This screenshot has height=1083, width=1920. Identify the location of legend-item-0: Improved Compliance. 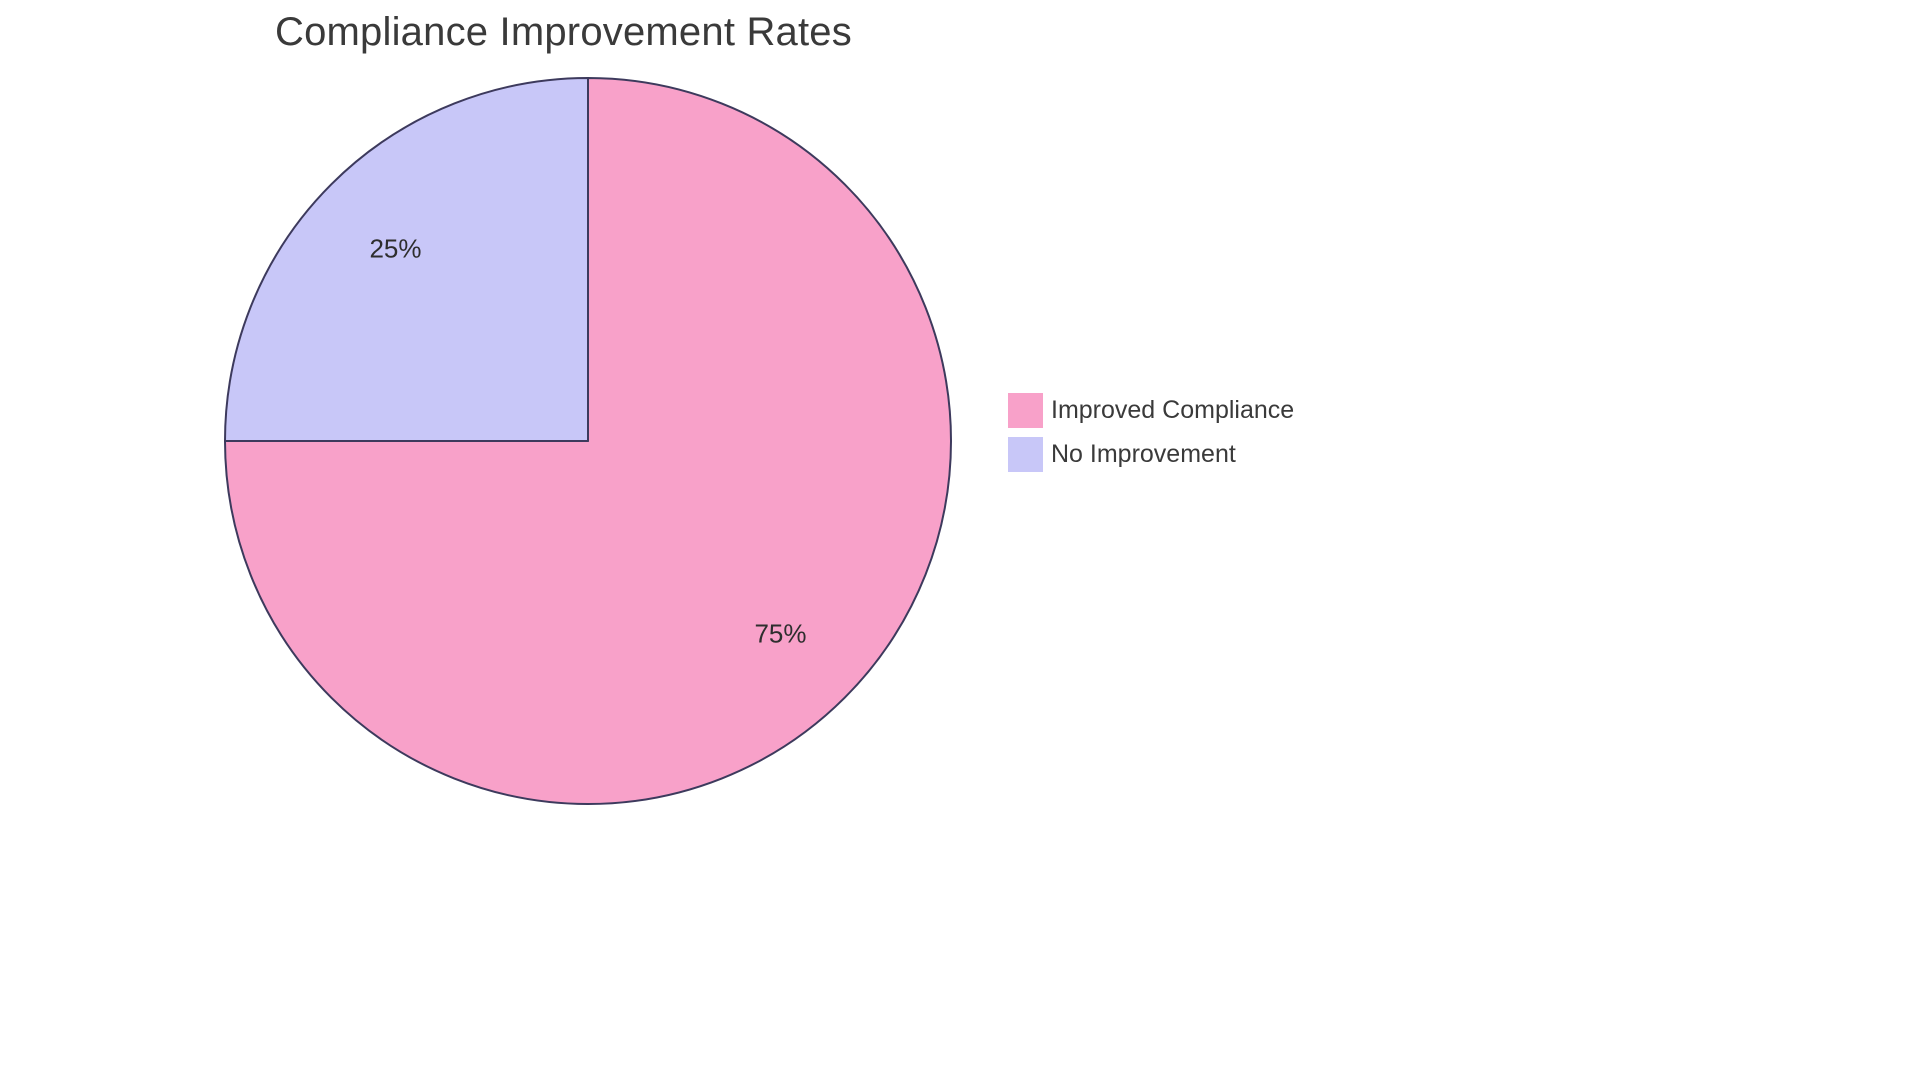
(1151, 410).